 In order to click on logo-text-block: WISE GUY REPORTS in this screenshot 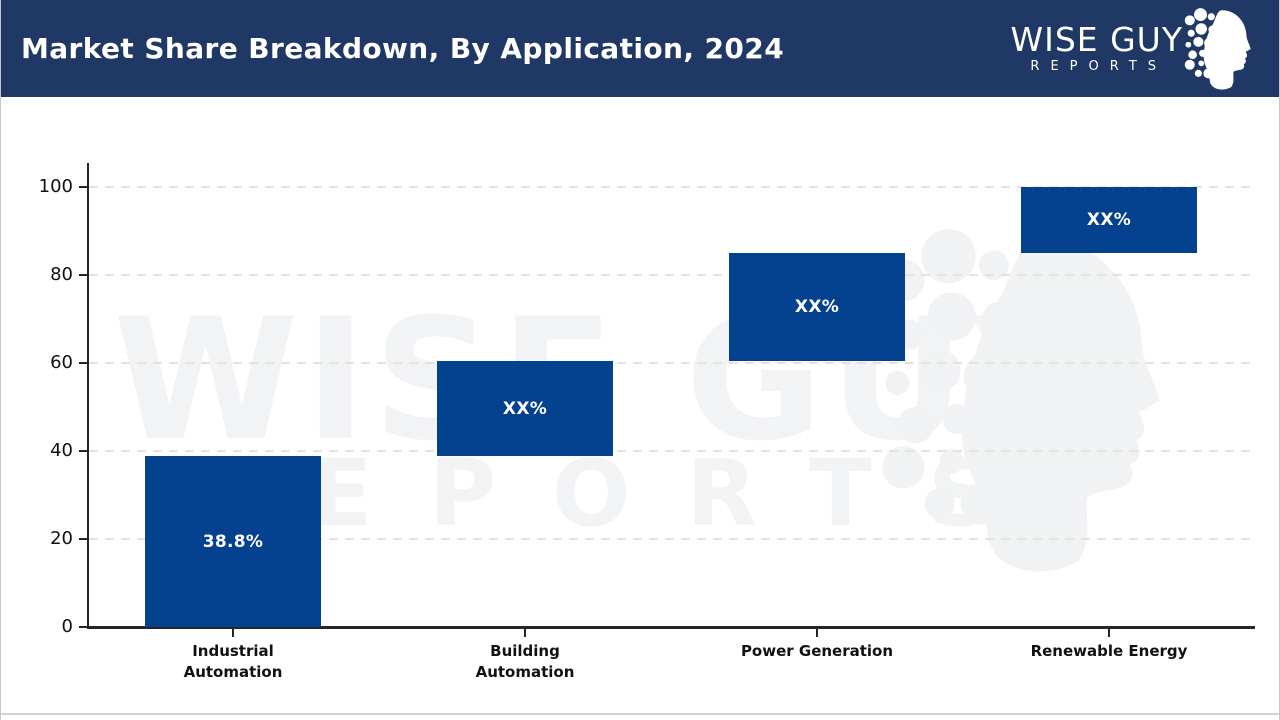, I will do `click(1096, 47)`.